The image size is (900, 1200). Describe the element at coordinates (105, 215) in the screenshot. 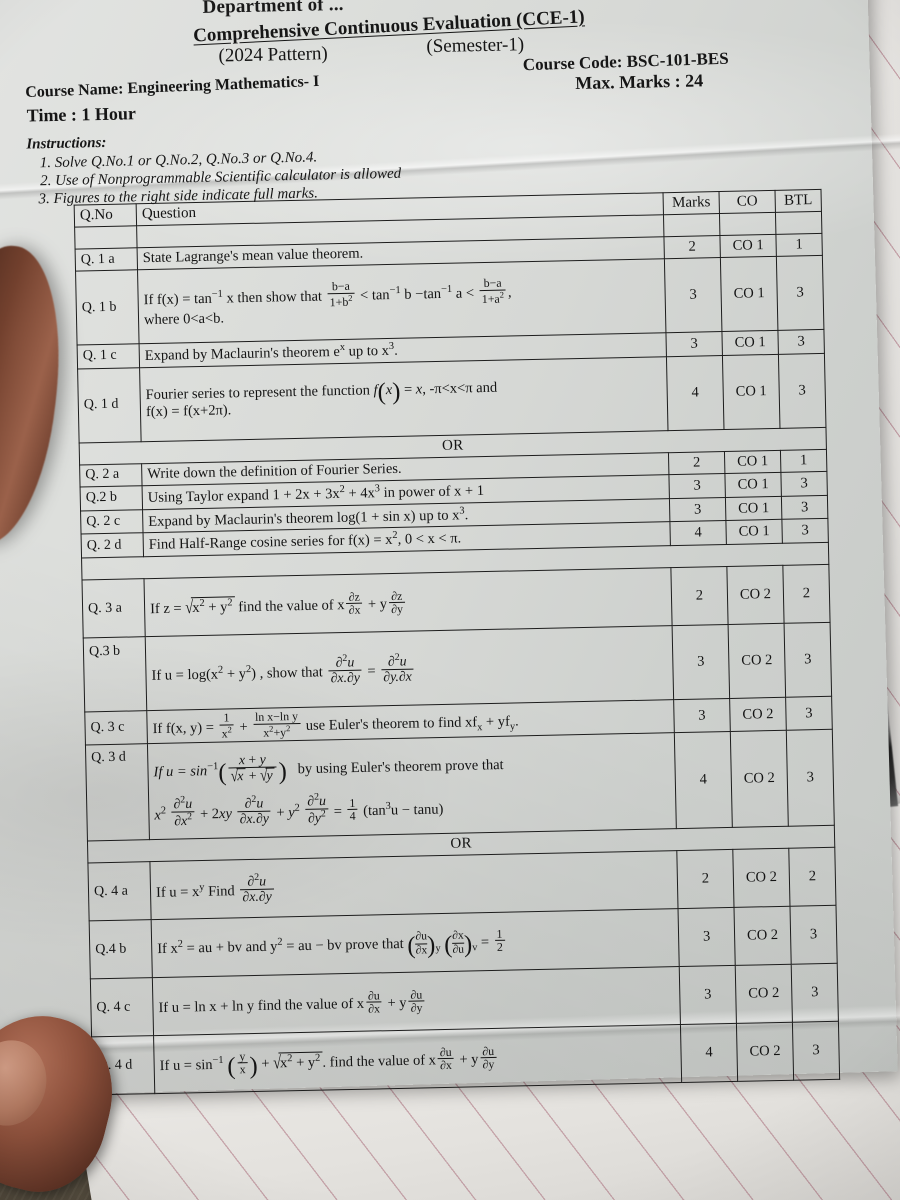

I see `column-header-qno: Q.No` at that location.